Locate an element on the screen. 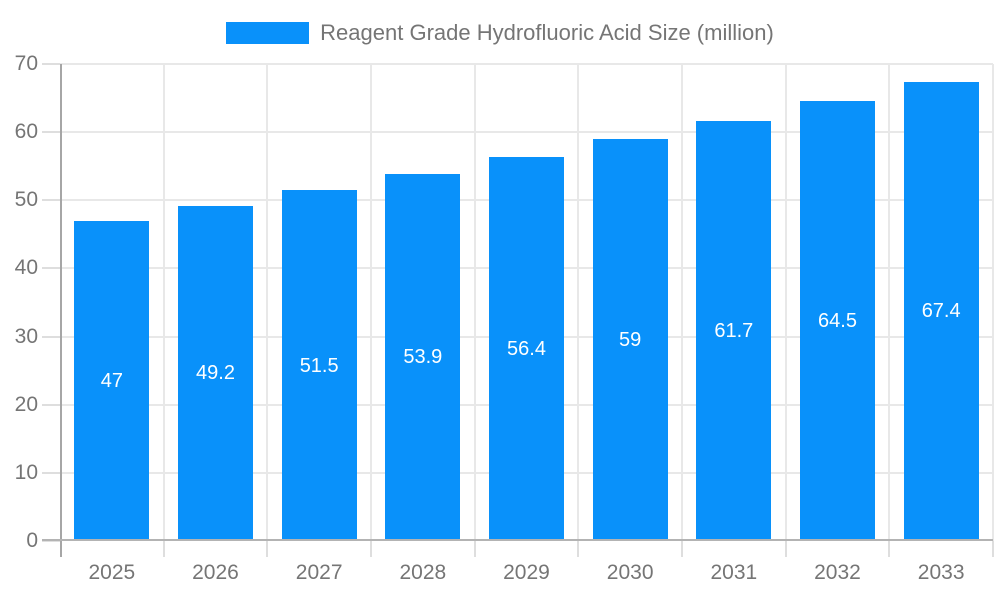 Image resolution: width=1000 pixels, height=600 pixels. y-axis-label: 0 is located at coordinates (32, 540).